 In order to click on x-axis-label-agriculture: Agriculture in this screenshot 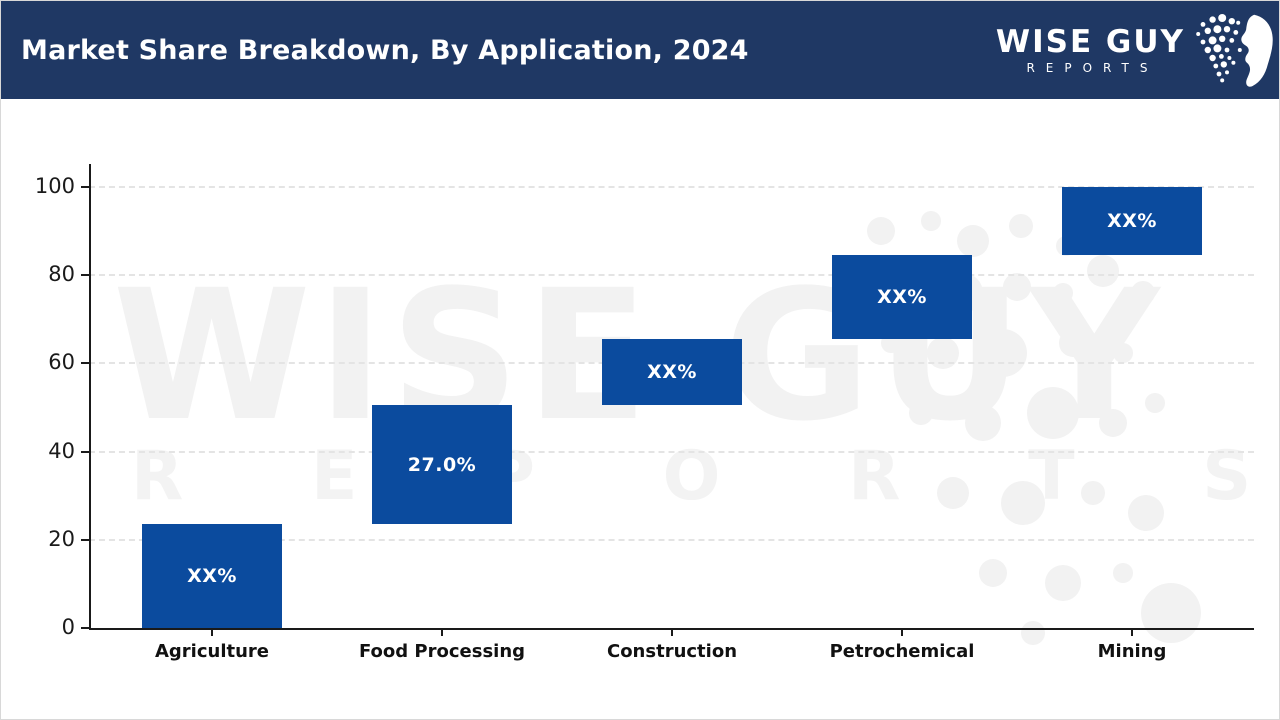, I will do `click(212, 651)`.